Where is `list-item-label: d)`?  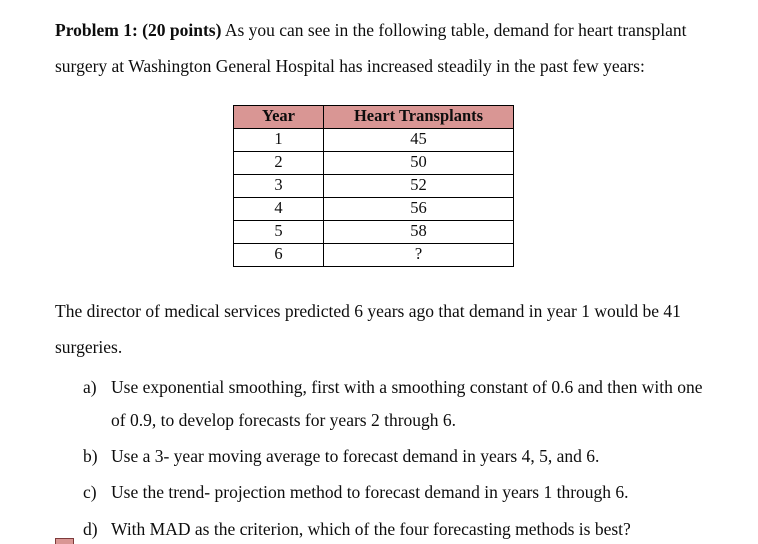
list-item-label: d) is located at coordinates (90, 528).